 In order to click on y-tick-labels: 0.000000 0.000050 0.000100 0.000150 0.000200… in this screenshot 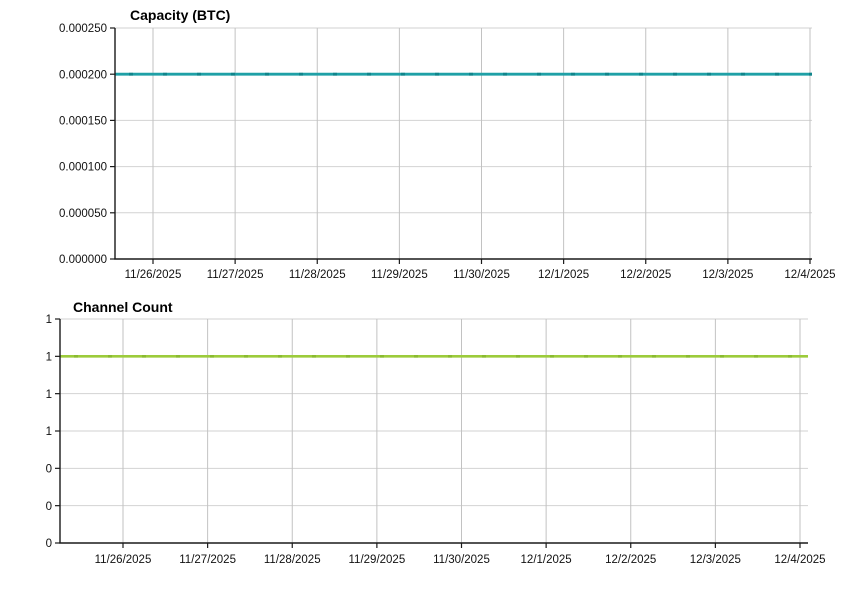, I will do `click(87, 144)`.